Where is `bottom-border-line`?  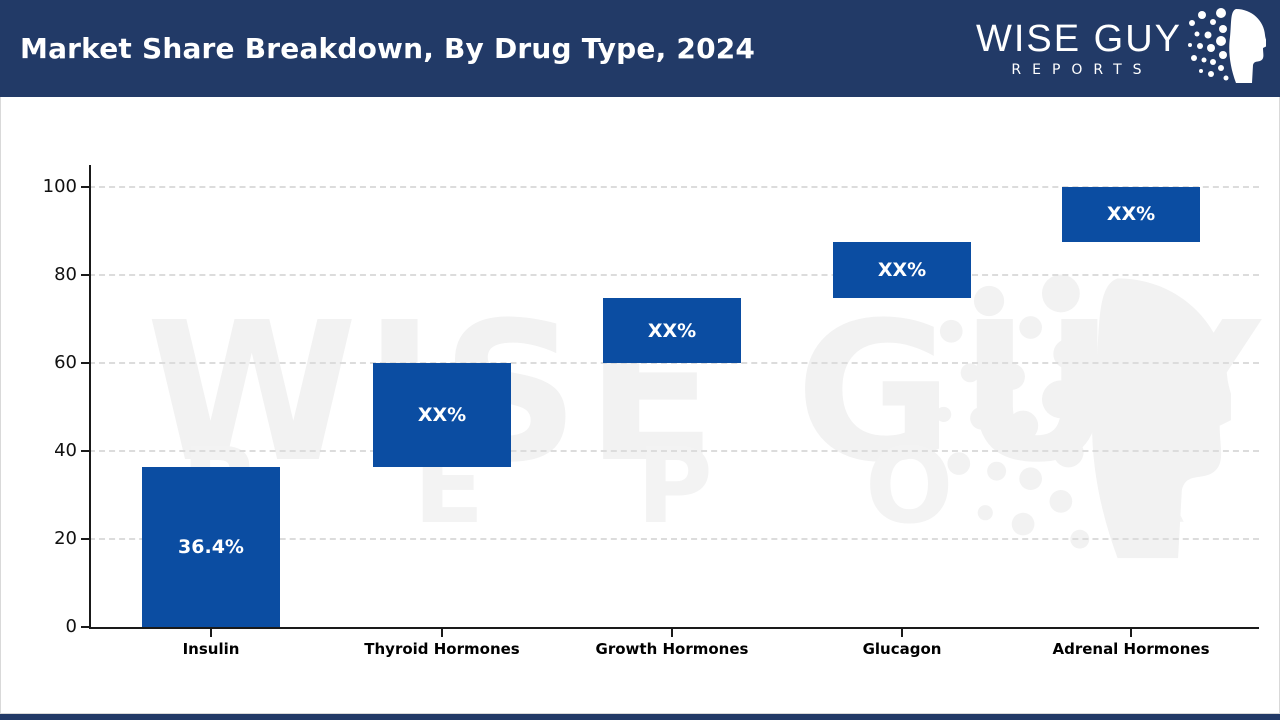 bottom-border-line is located at coordinates (640, 713).